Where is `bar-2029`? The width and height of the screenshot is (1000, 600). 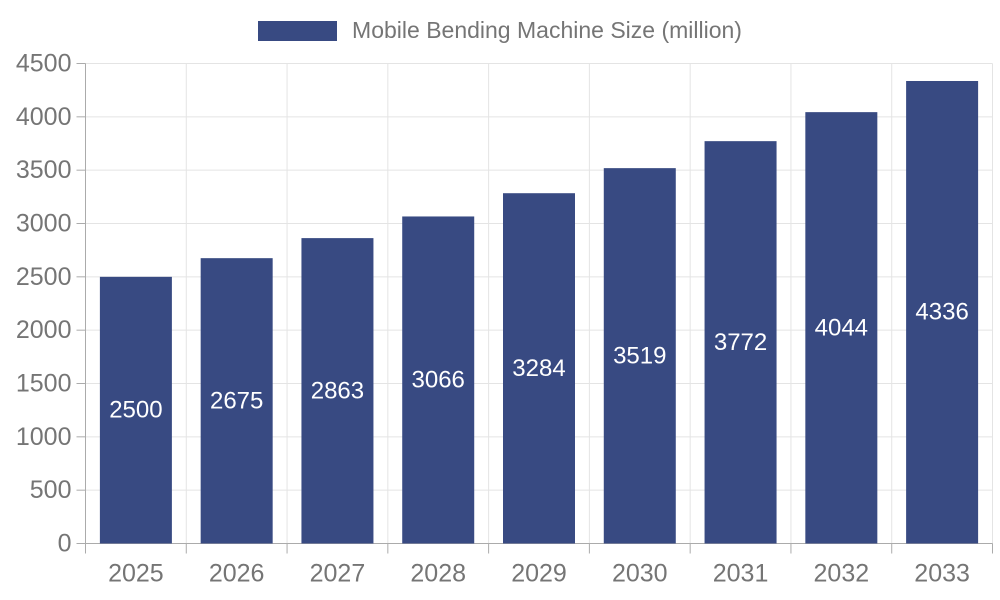 bar-2029 is located at coordinates (539, 368).